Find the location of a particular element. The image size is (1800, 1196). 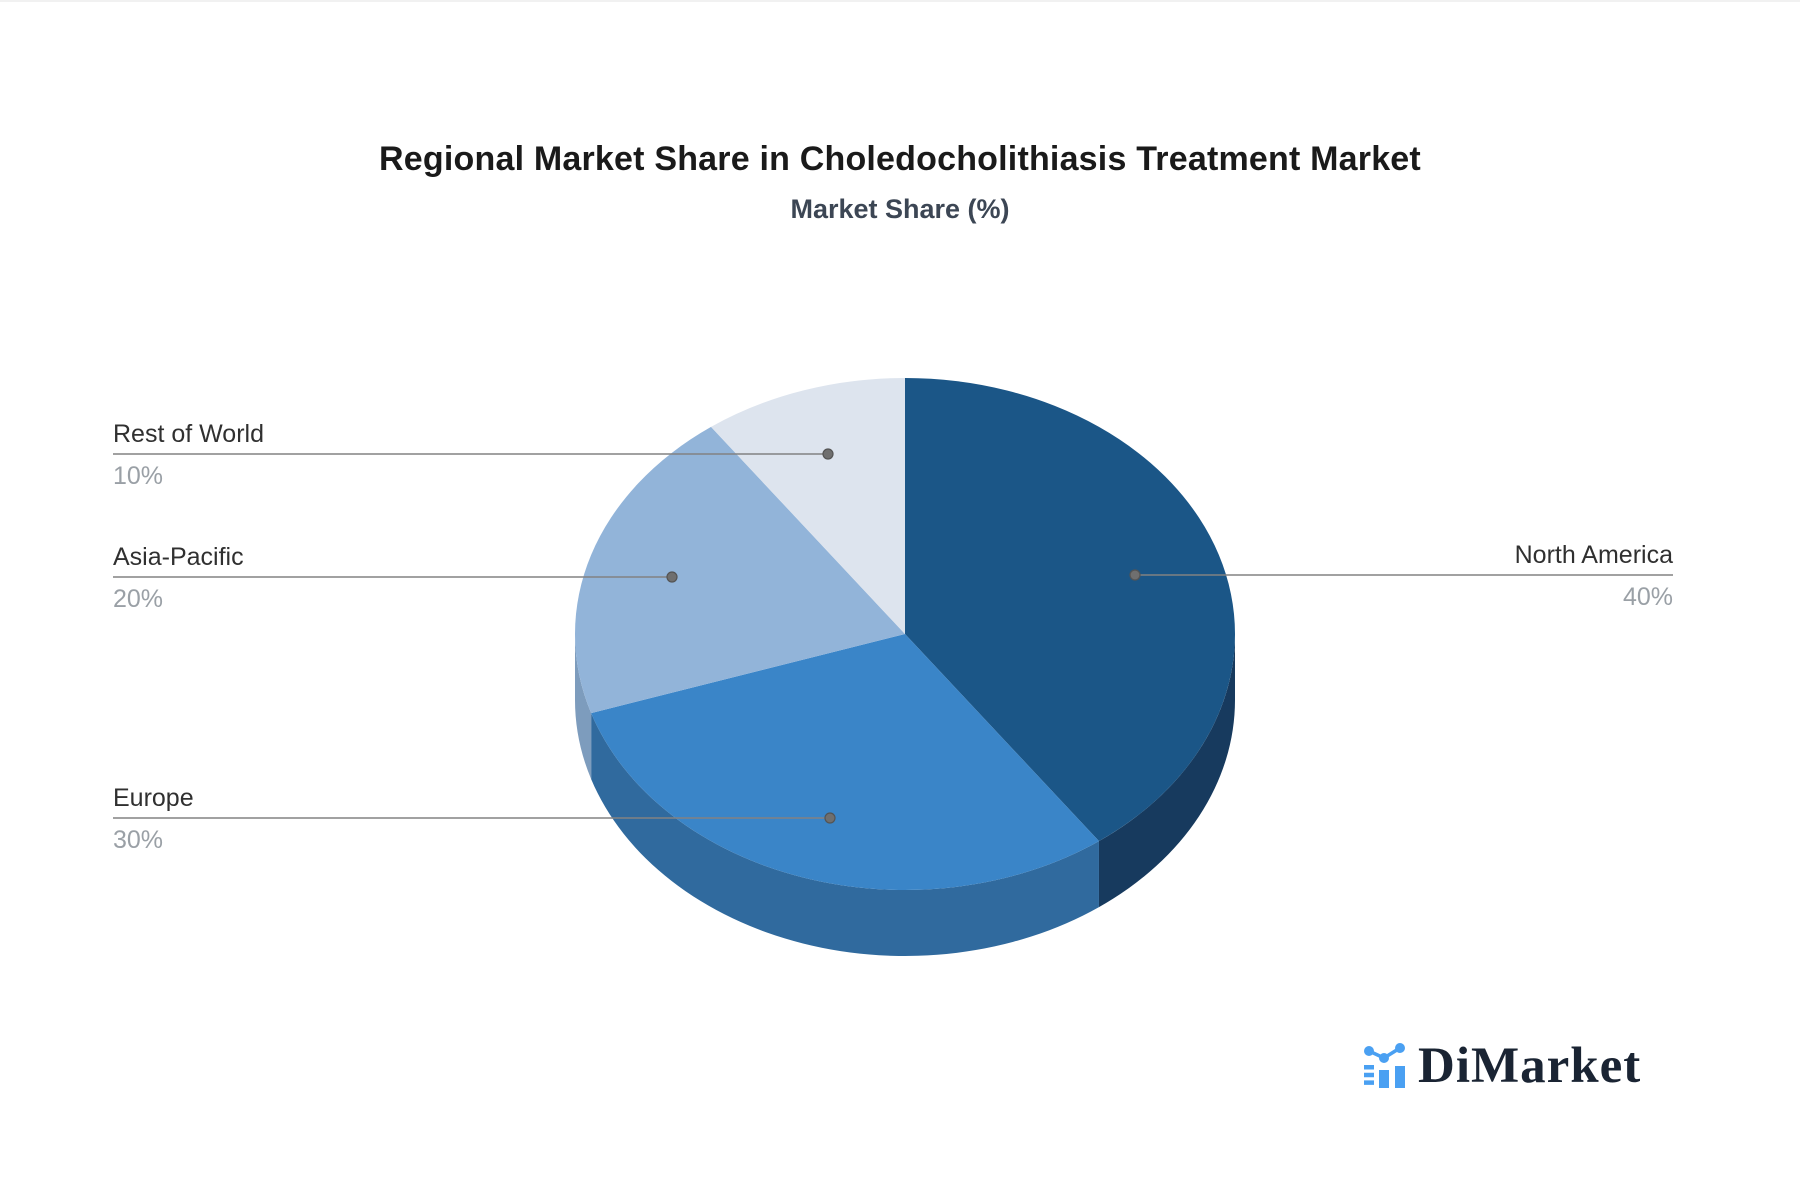

pie-slice-europe is located at coordinates (845, 762).